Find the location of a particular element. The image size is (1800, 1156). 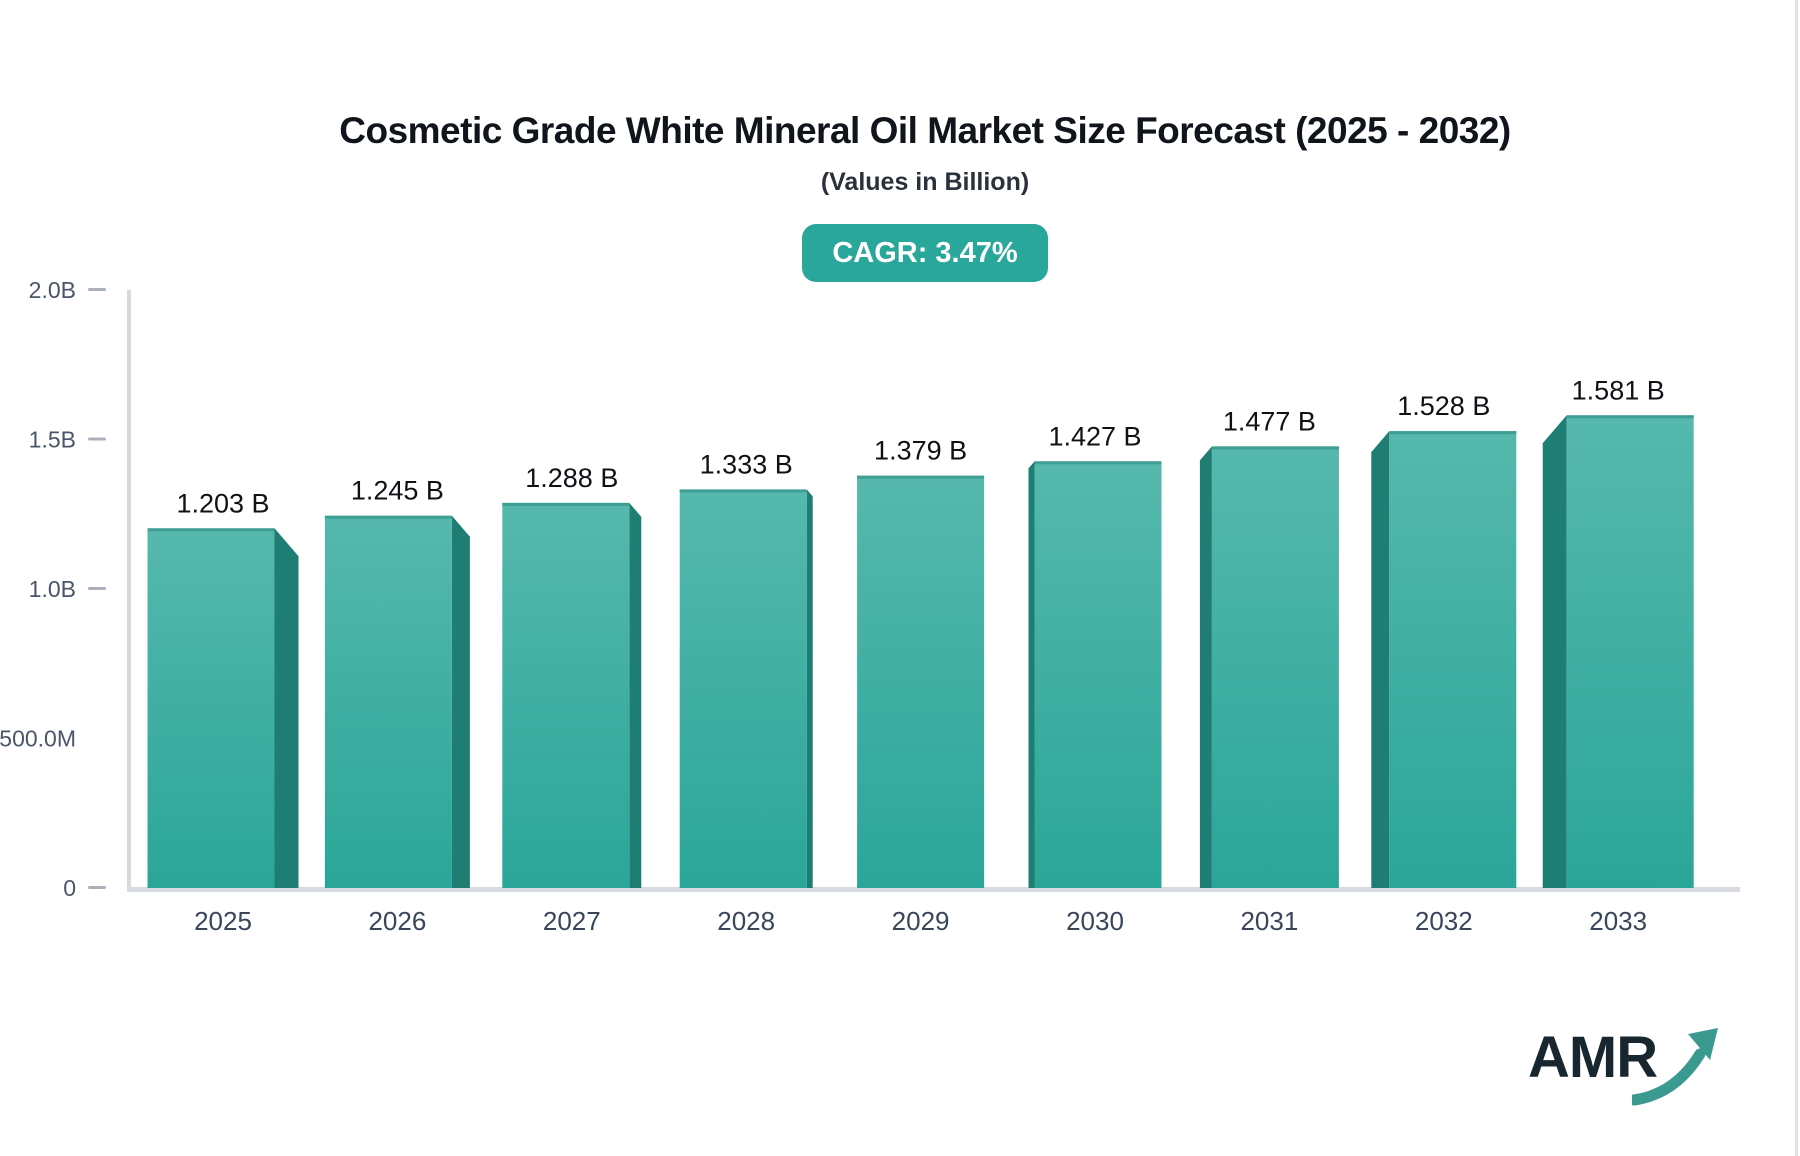

bar-value-label: 1.427 B is located at coordinates (1094, 436).